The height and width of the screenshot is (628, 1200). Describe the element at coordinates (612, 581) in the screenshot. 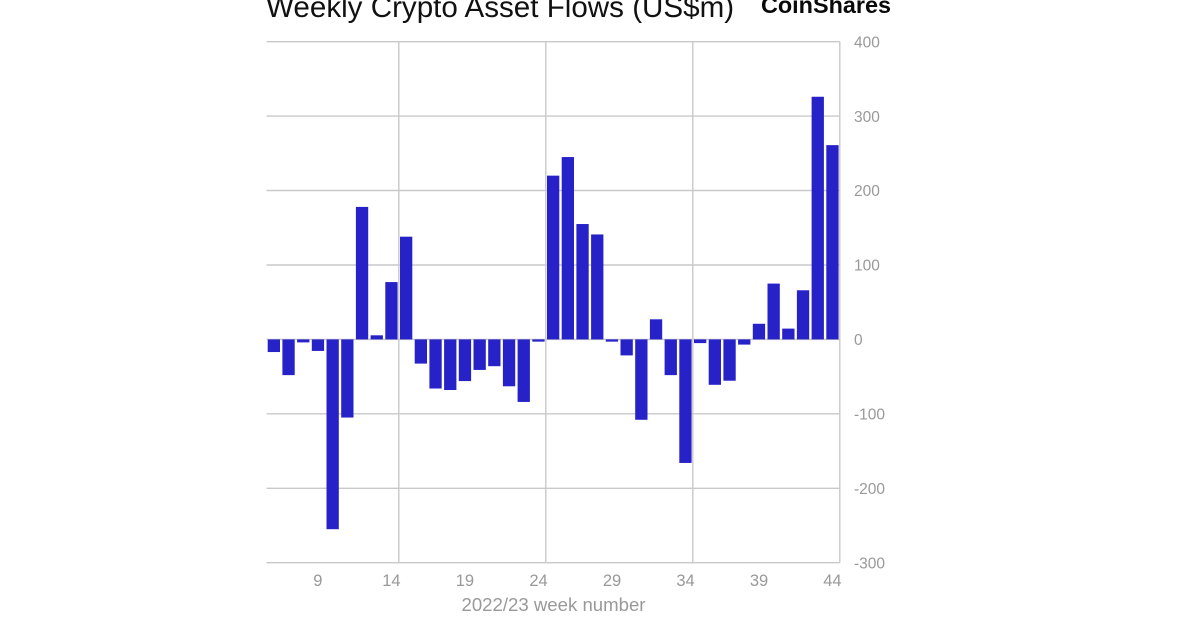

I see `svg-text: 29` at that location.